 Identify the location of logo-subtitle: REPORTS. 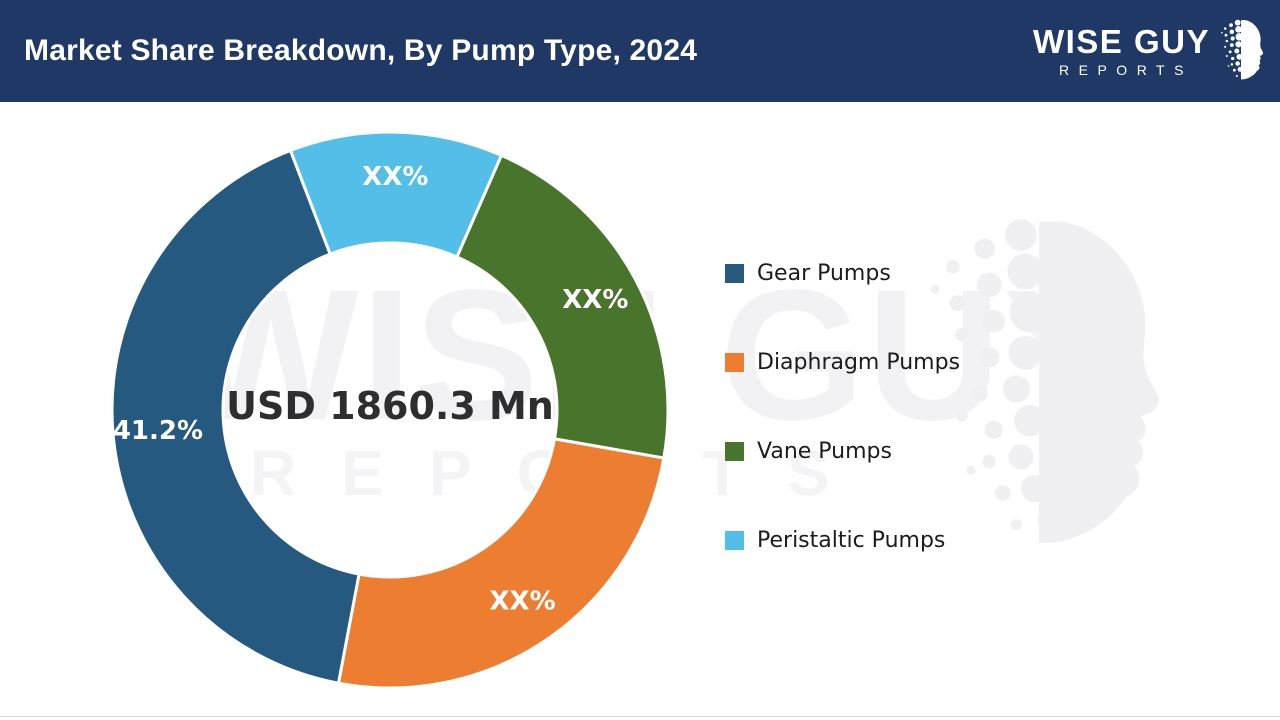
(1126, 70).